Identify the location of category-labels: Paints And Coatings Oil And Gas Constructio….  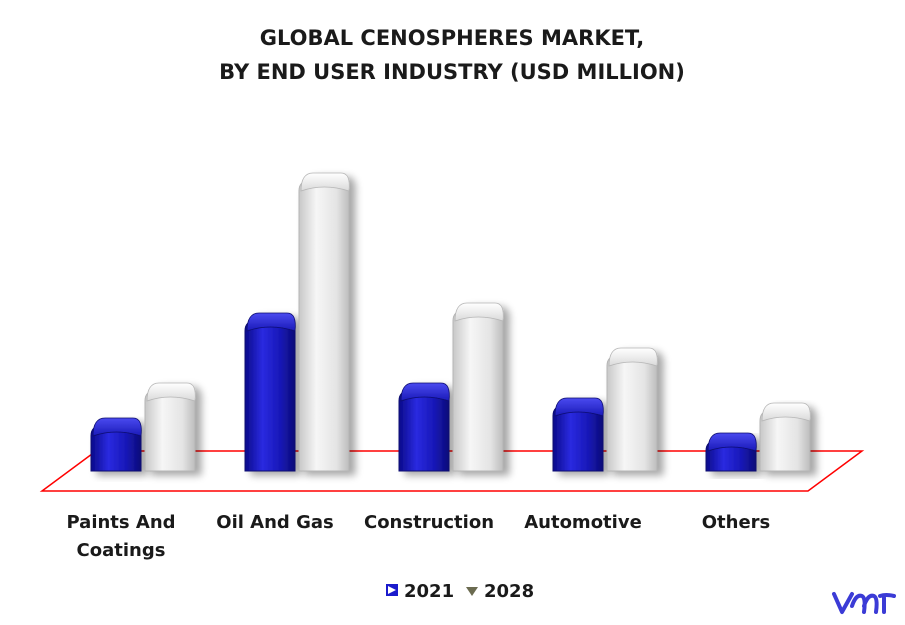
(418, 536).